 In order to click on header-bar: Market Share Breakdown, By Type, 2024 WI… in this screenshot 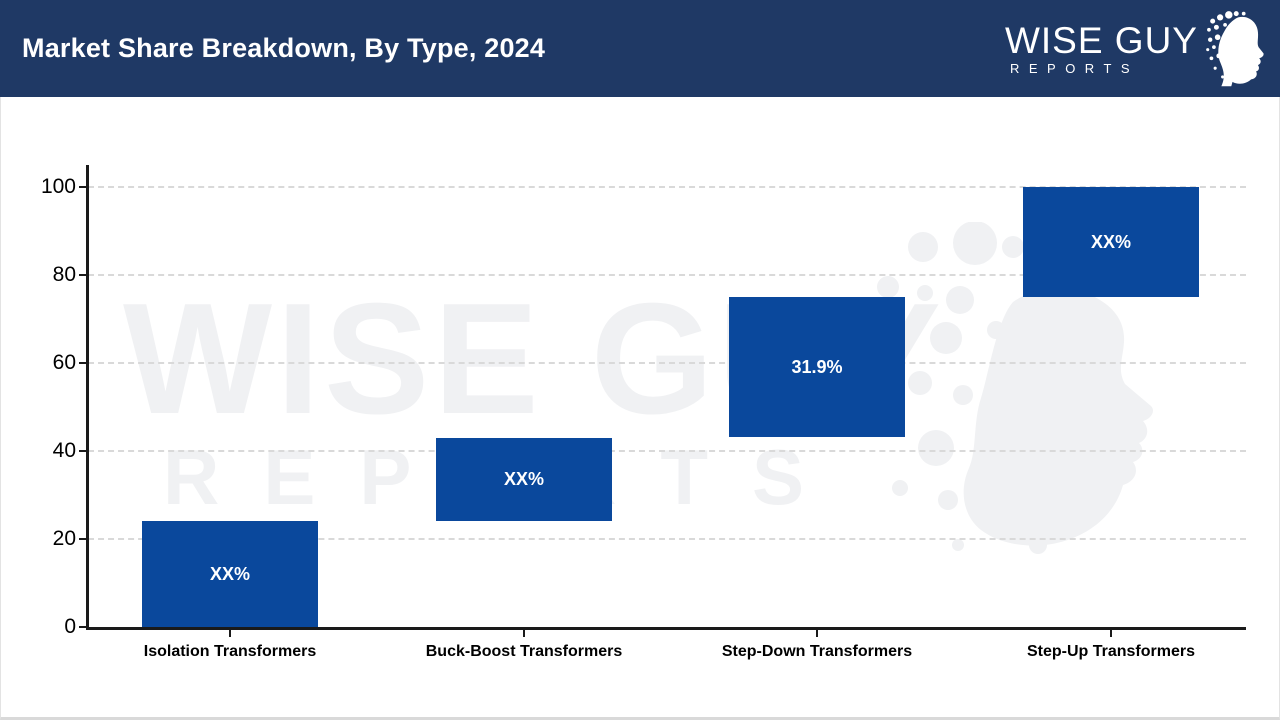, I will do `click(640, 48)`.